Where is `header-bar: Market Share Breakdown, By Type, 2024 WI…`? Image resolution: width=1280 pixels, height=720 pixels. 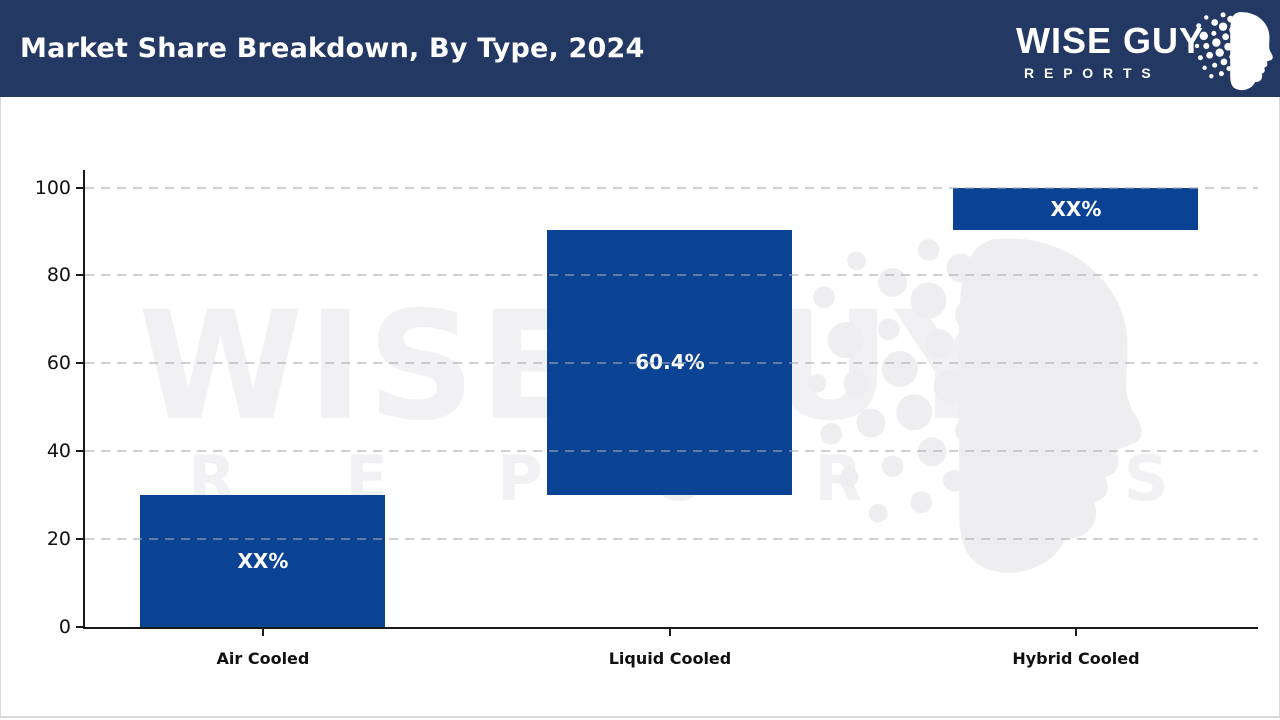
header-bar: Market Share Breakdown, By Type, 2024 WI… is located at coordinates (640, 48).